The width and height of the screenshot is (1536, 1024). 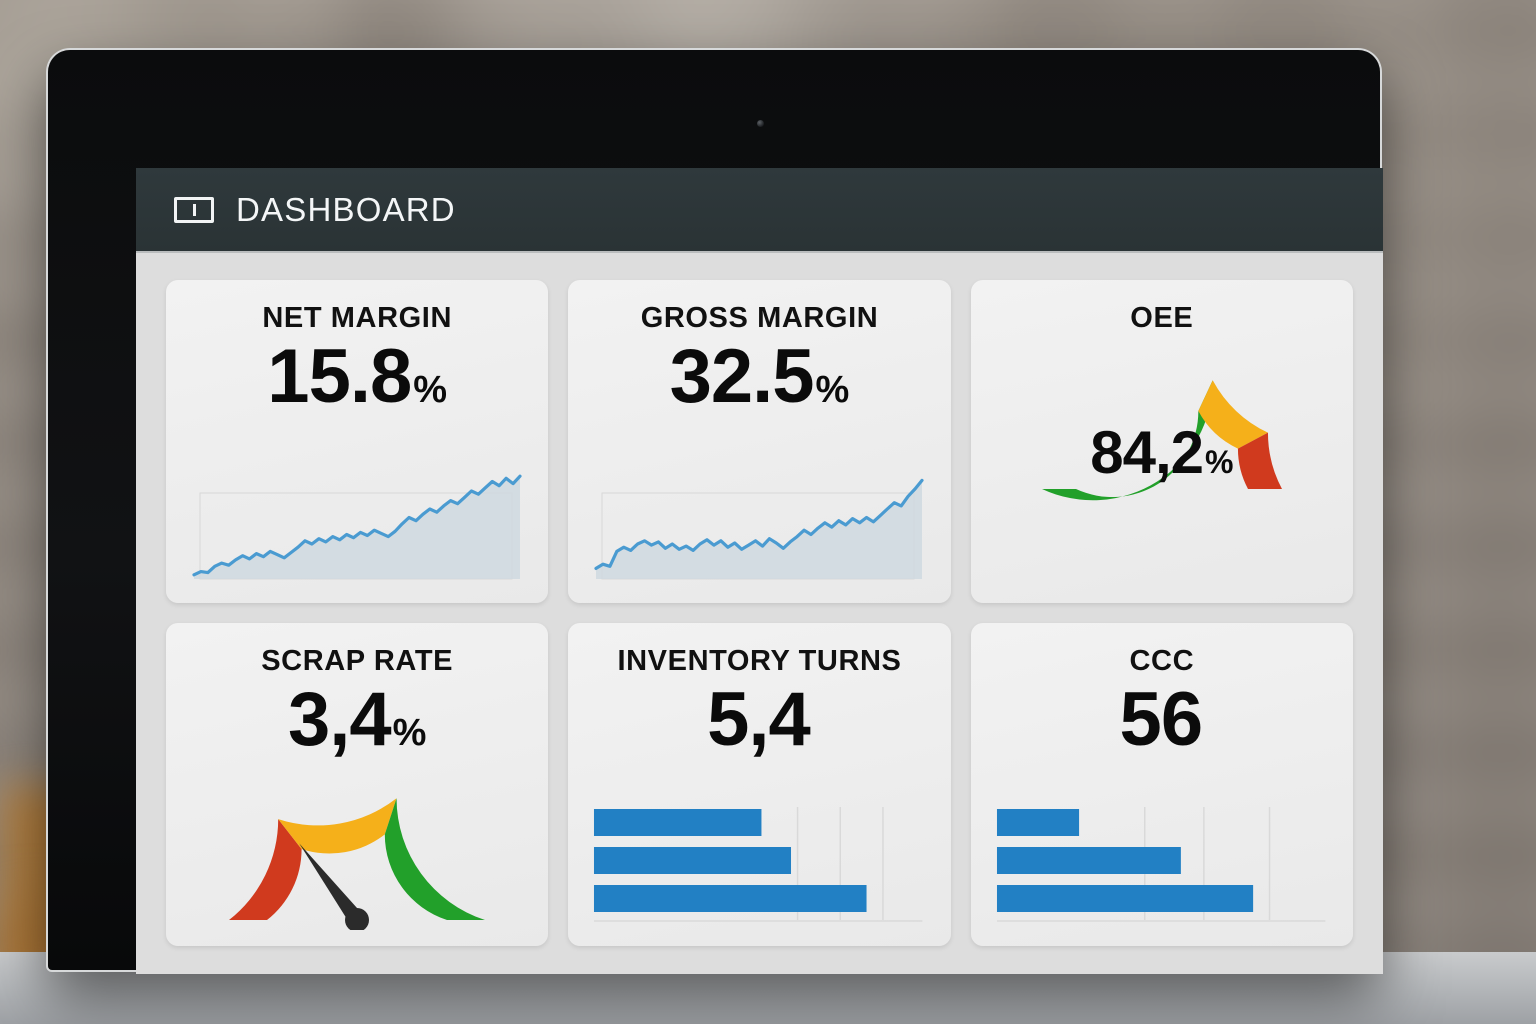 What do you see at coordinates (759, 661) in the screenshot?
I see `card-title: INVENTORY TURNS` at bounding box center [759, 661].